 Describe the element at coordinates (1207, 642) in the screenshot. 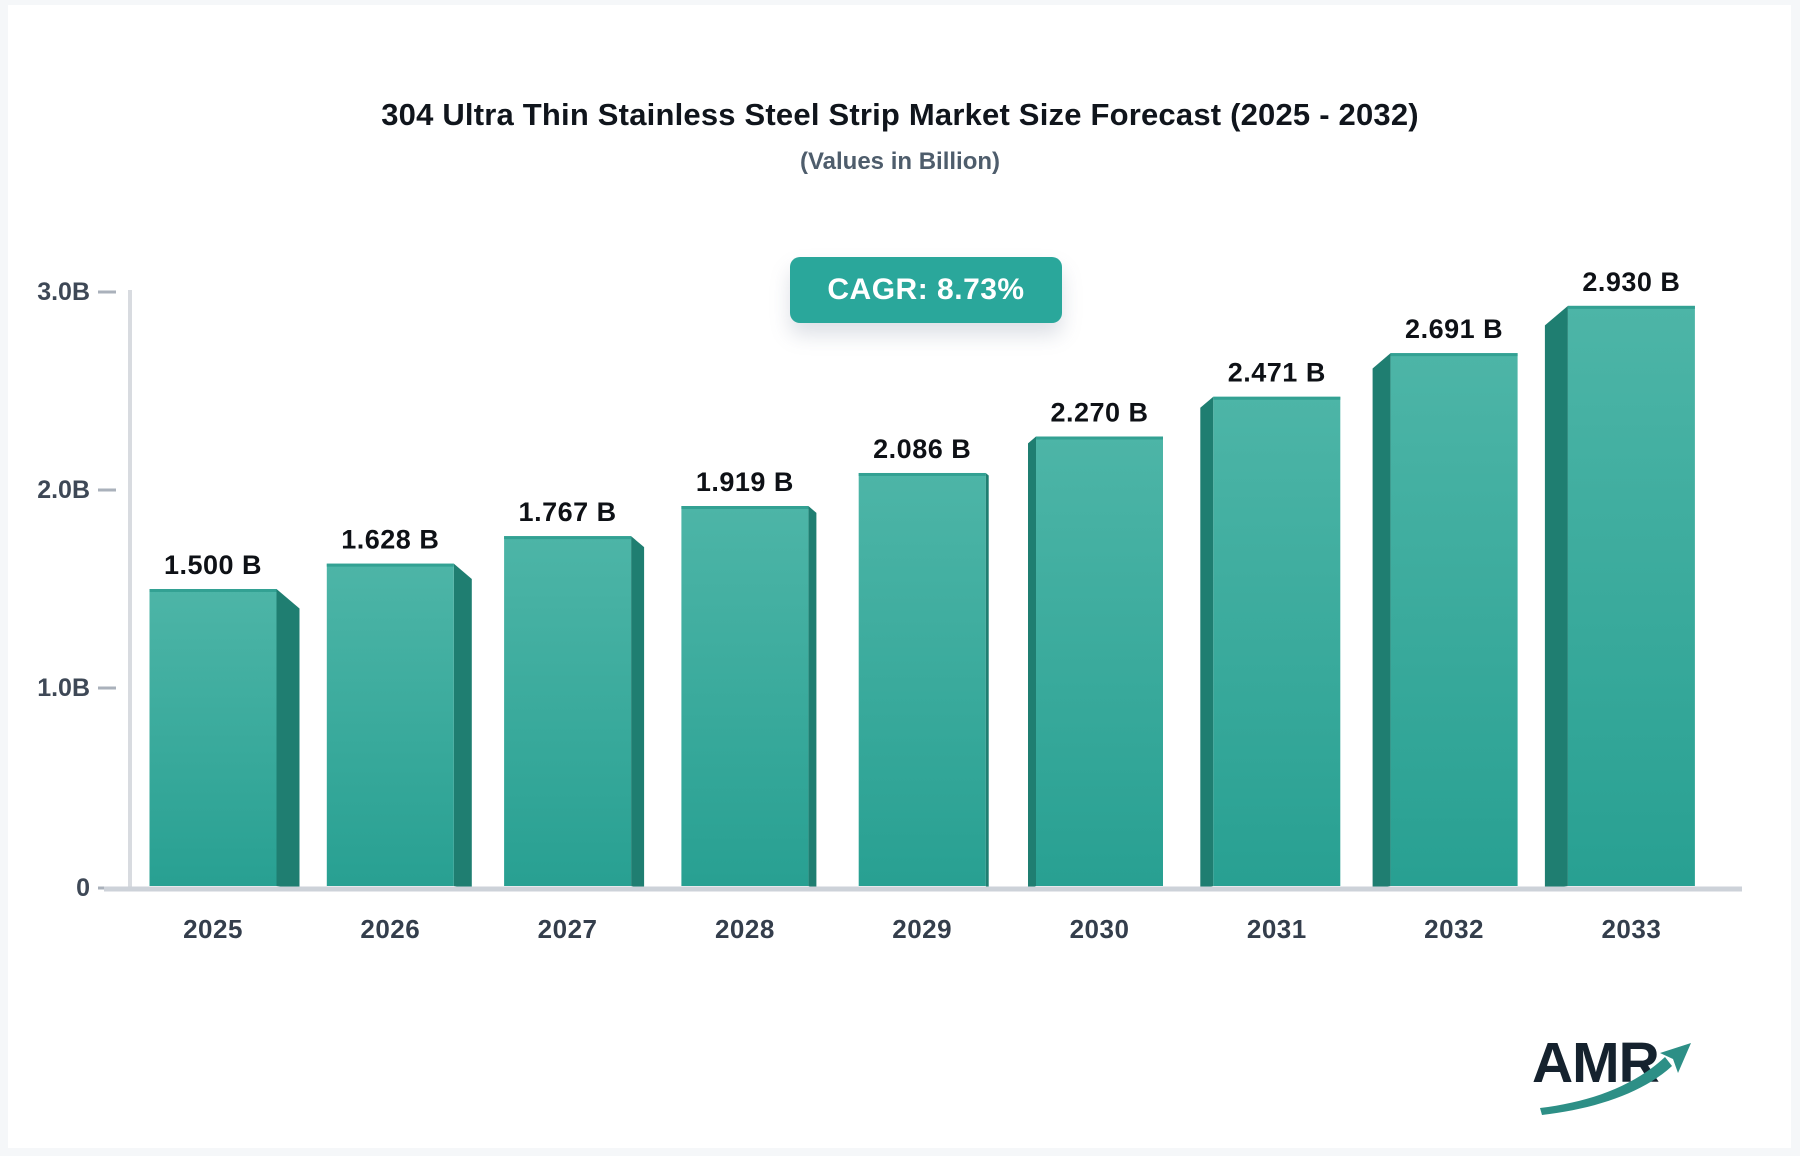

I see `bar-side-2031` at that location.